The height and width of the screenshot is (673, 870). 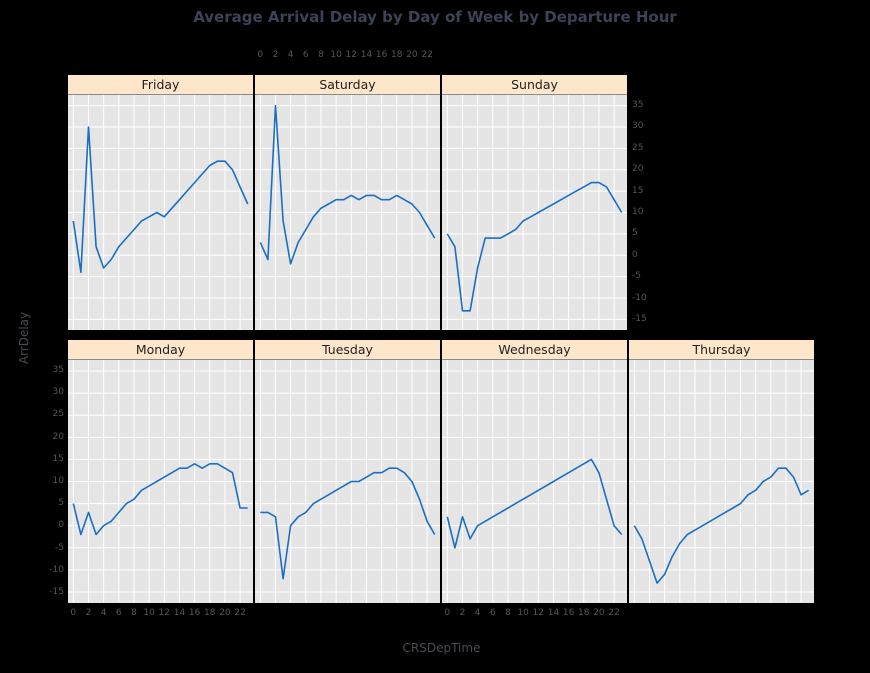 I want to click on strip-label: Tuesday, so click(x=347, y=349).